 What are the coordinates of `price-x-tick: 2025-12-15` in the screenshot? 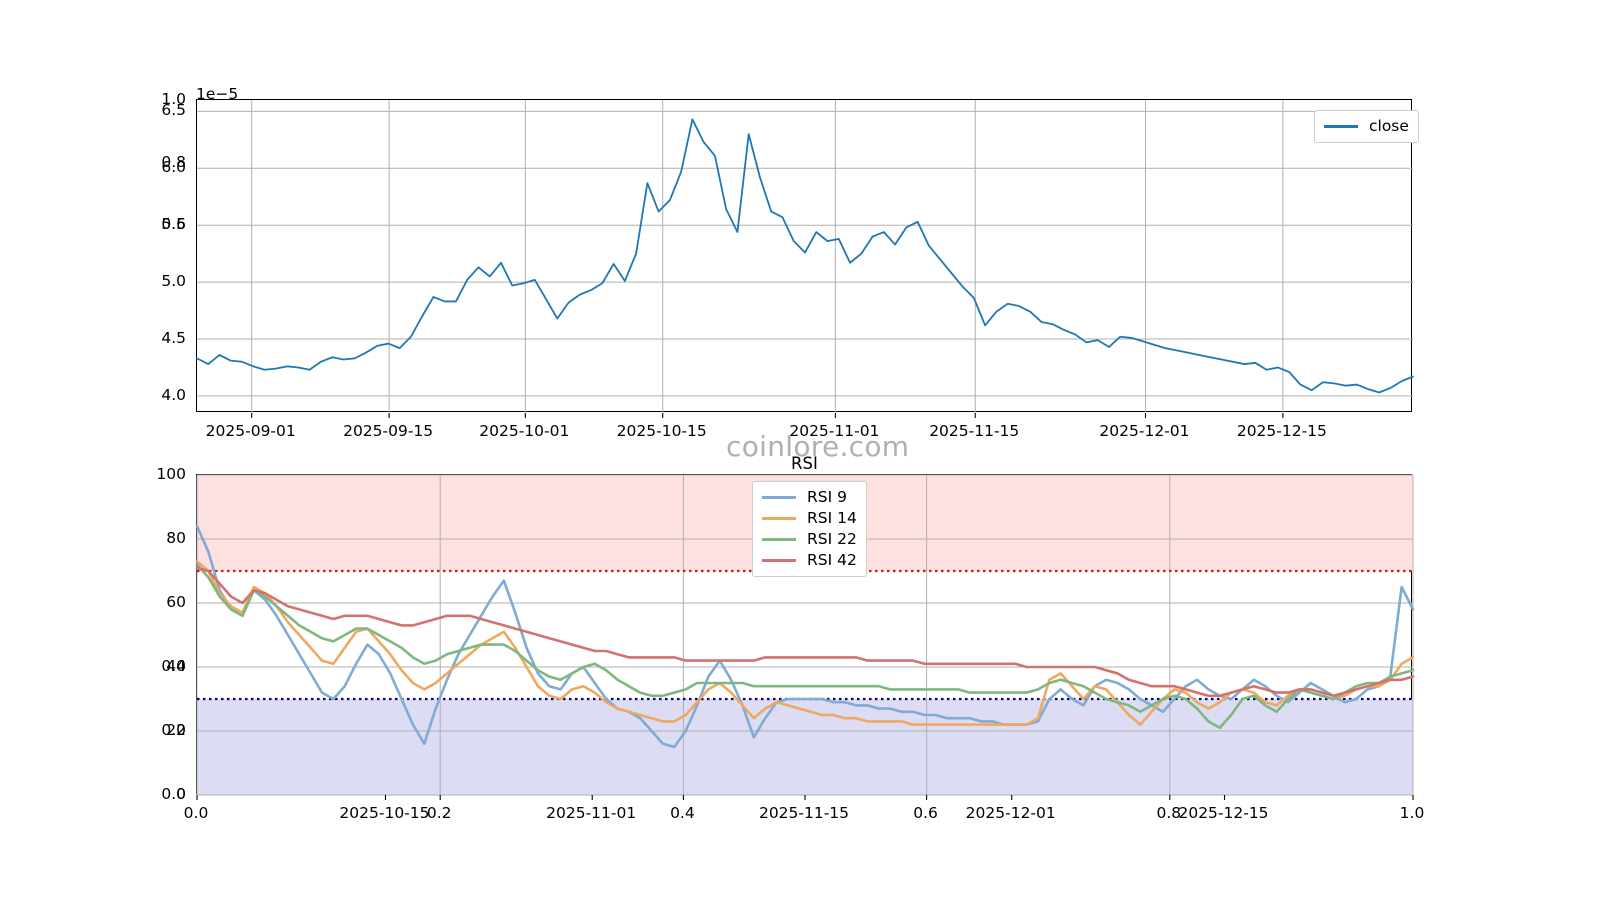 It's located at (1281, 431).